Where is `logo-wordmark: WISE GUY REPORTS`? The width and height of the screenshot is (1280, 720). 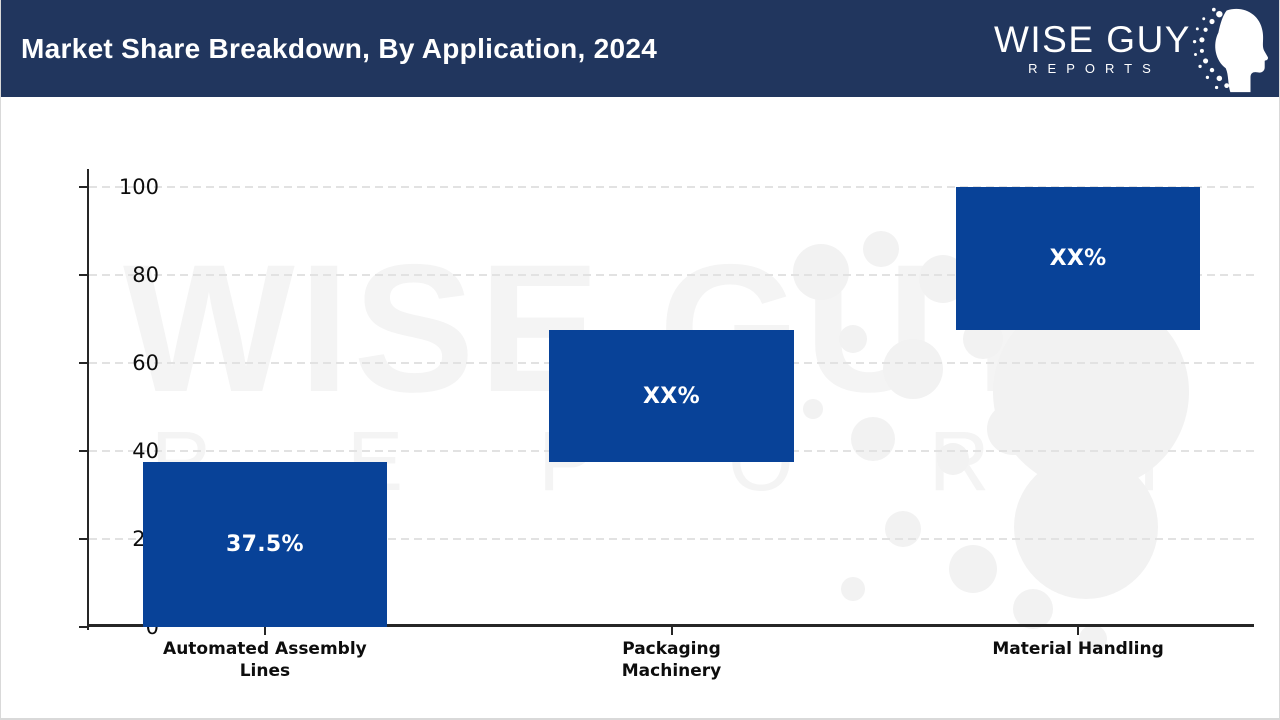 logo-wordmark: WISE GUY REPORTS is located at coordinates (1092, 48).